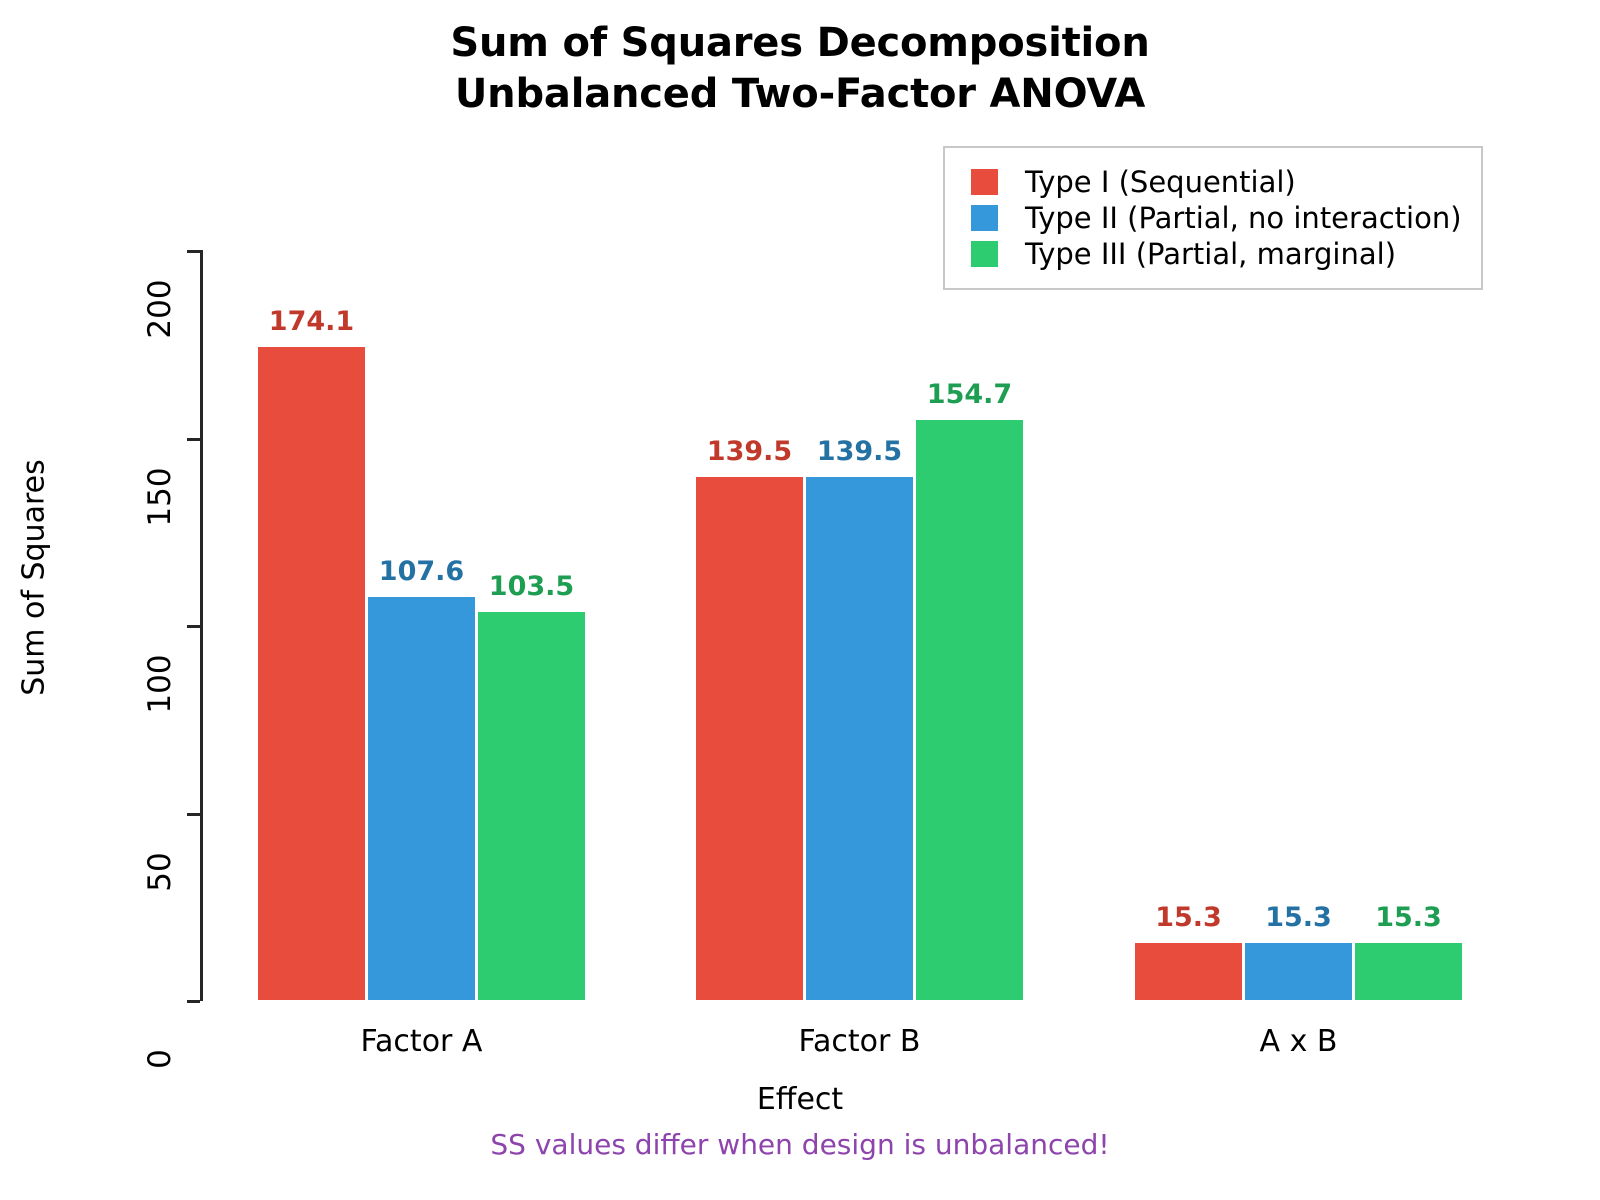 This screenshot has height=1200, width=1600. I want to click on legend-item-label: Type II (Partial, no interaction), so click(1243, 217).